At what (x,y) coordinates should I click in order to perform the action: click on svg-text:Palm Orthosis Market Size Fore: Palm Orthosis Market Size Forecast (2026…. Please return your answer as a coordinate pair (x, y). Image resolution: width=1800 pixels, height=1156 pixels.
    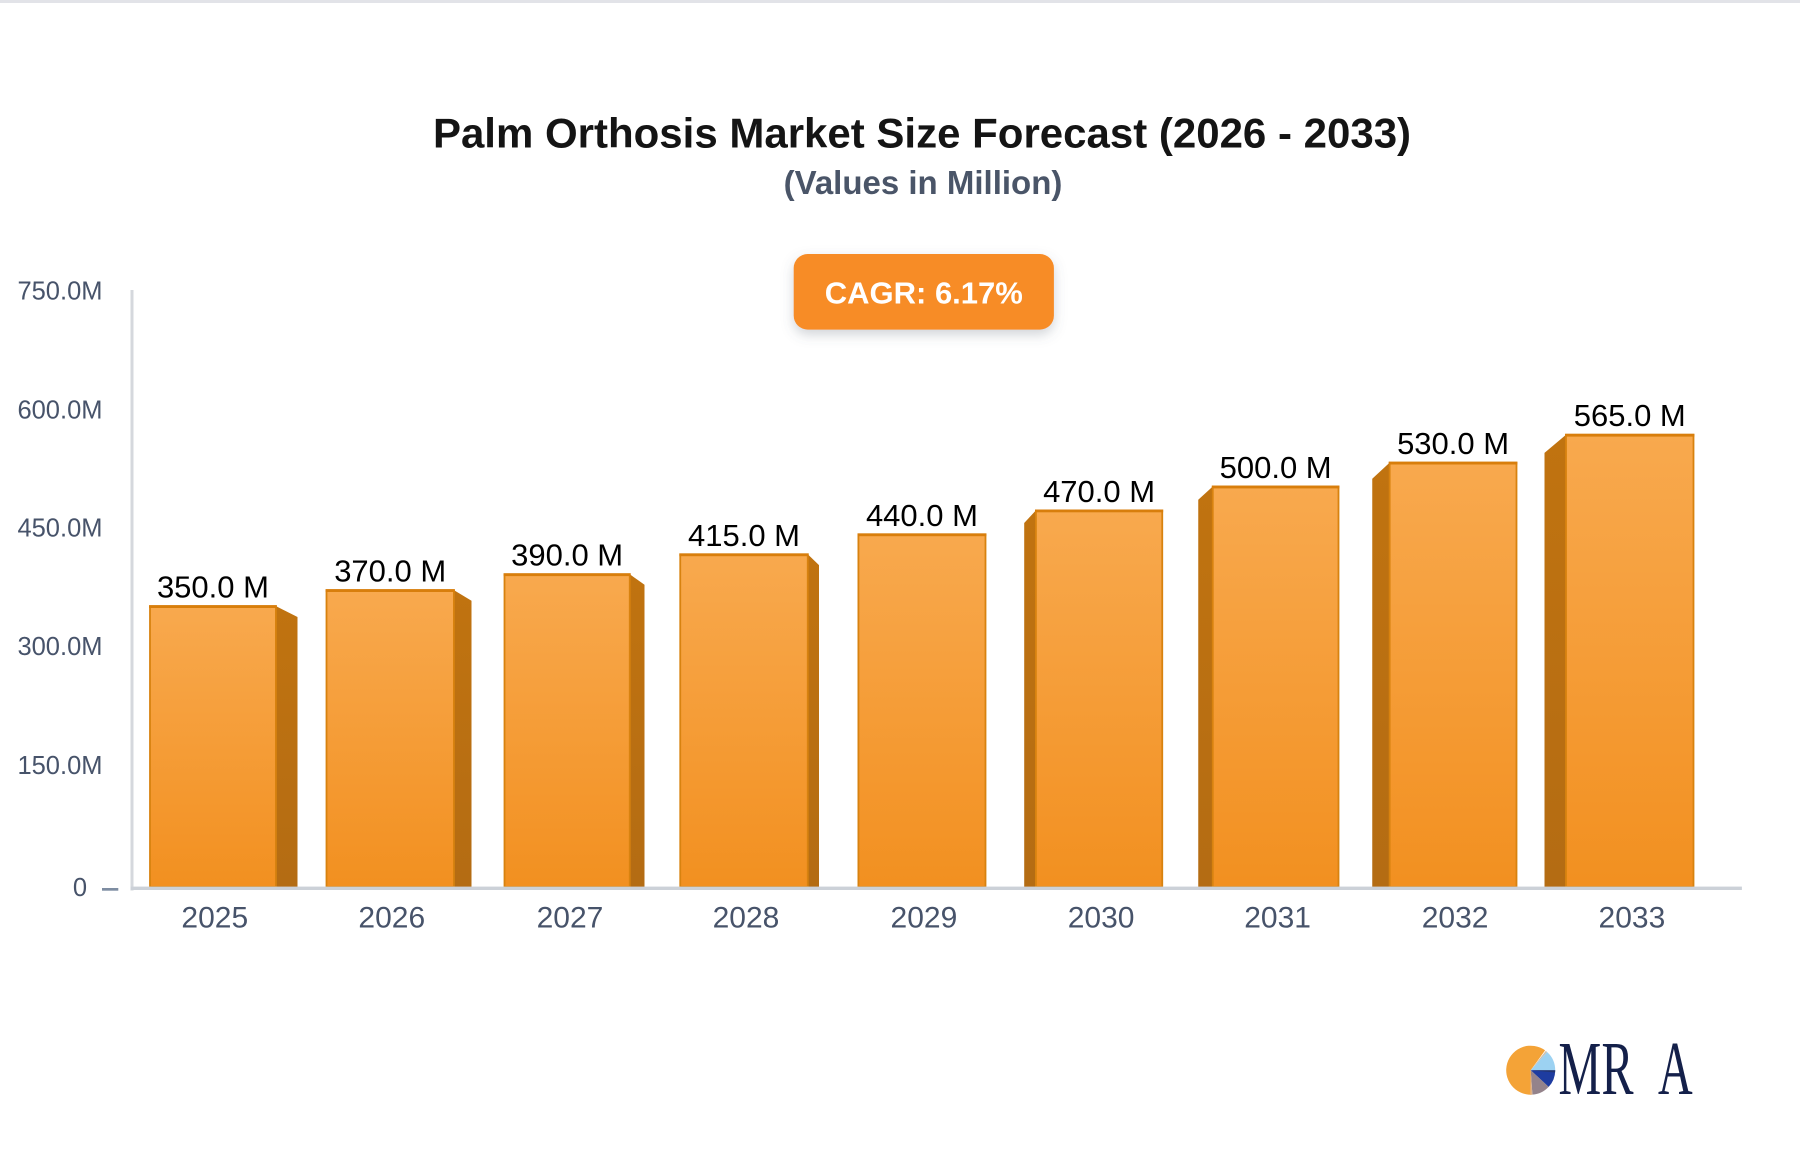
    Looking at the image, I should click on (922, 133).